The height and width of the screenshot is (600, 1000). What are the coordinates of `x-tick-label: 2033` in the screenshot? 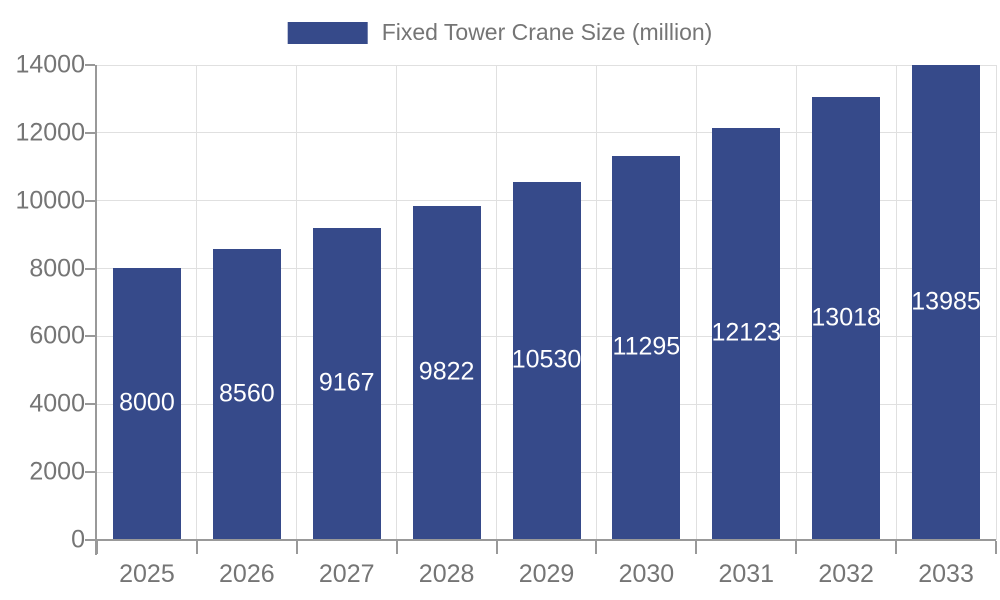 It's located at (946, 574).